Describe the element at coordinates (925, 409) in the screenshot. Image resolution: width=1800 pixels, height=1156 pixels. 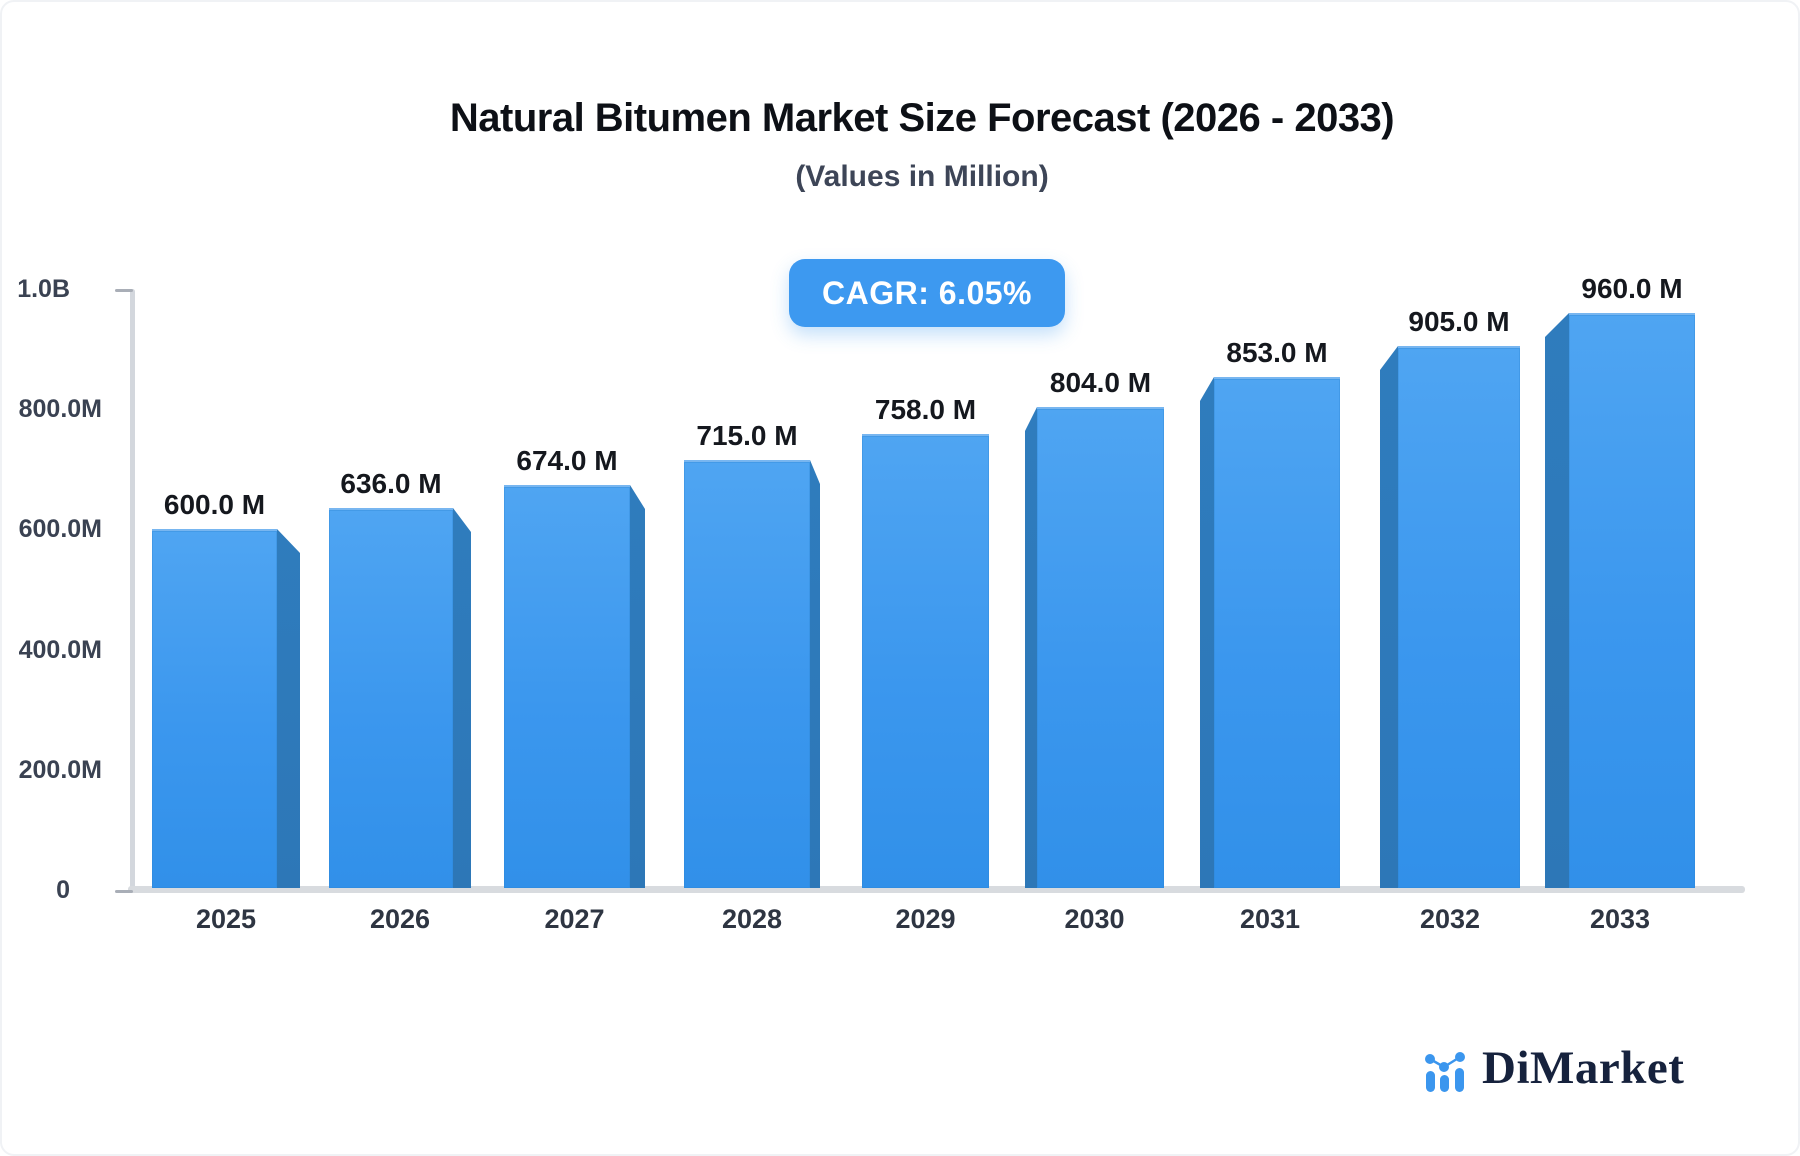
I see `bar-value-label-2029: 758.0 M` at that location.